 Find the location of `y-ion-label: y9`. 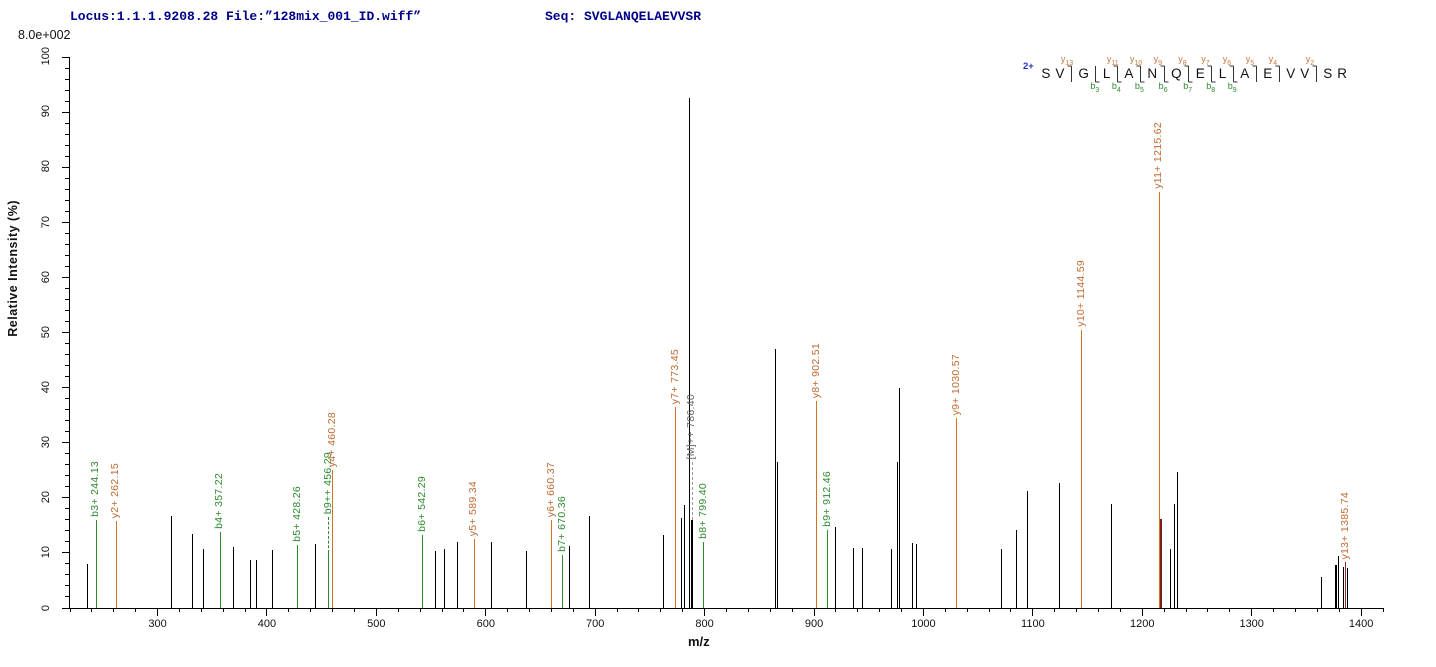

y-ion-label: y9 is located at coordinates (1158, 60).